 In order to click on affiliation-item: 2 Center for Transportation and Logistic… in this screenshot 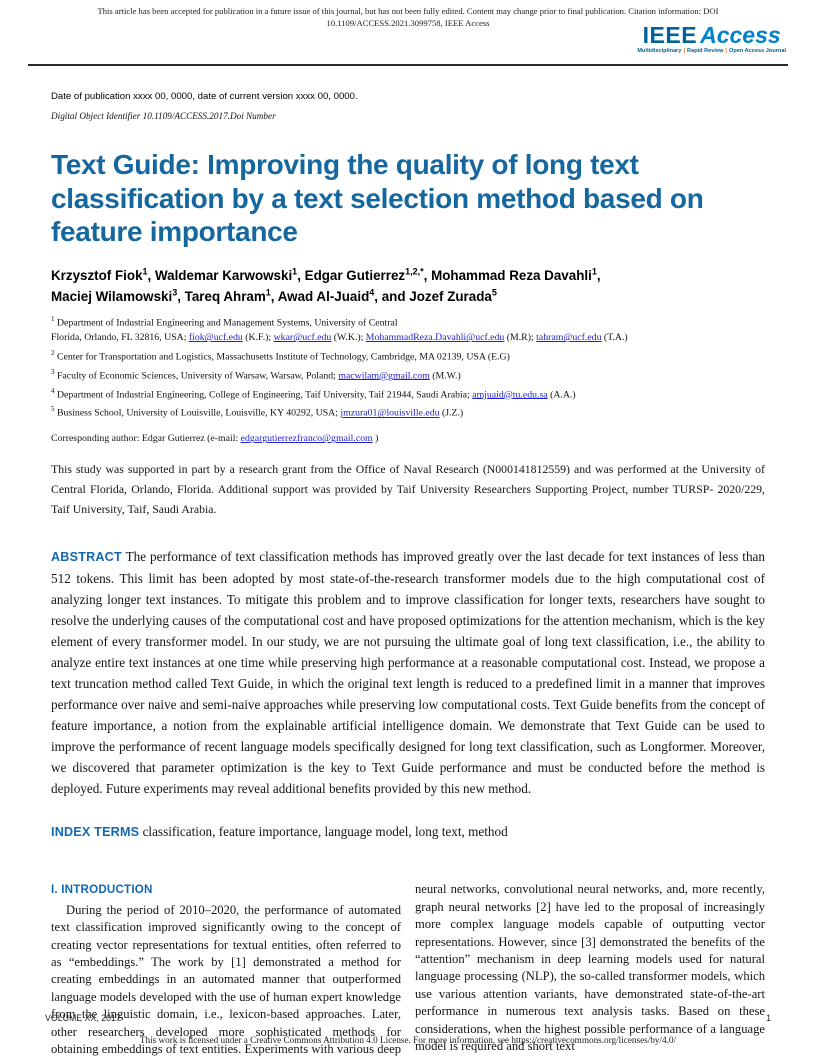, I will do `click(280, 355)`.